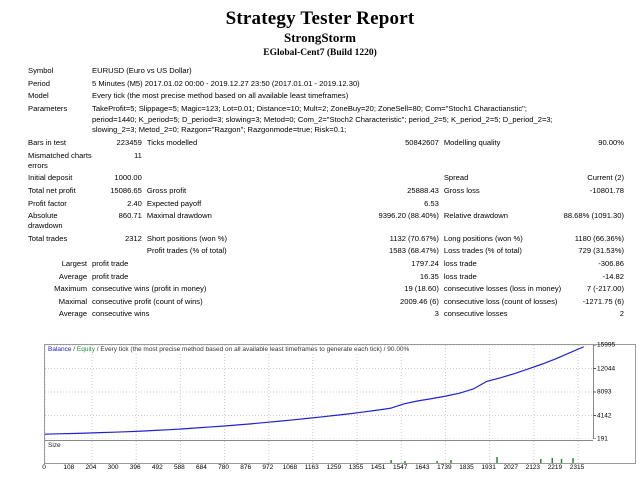  I want to click on largest-profit-trade-label: profit trade, so click(110, 263).